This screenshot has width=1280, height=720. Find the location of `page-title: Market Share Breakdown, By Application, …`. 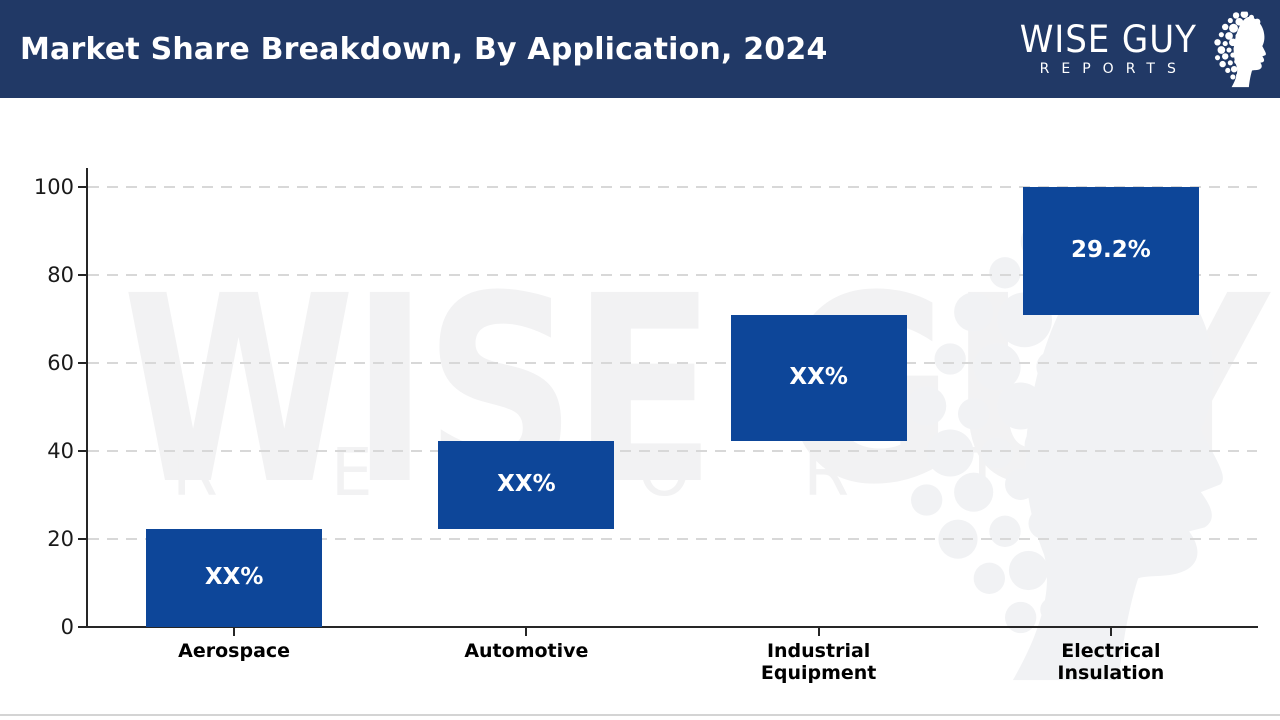

page-title: Market Share Breakdown, By Application, … is located at coordinates (424, 49).